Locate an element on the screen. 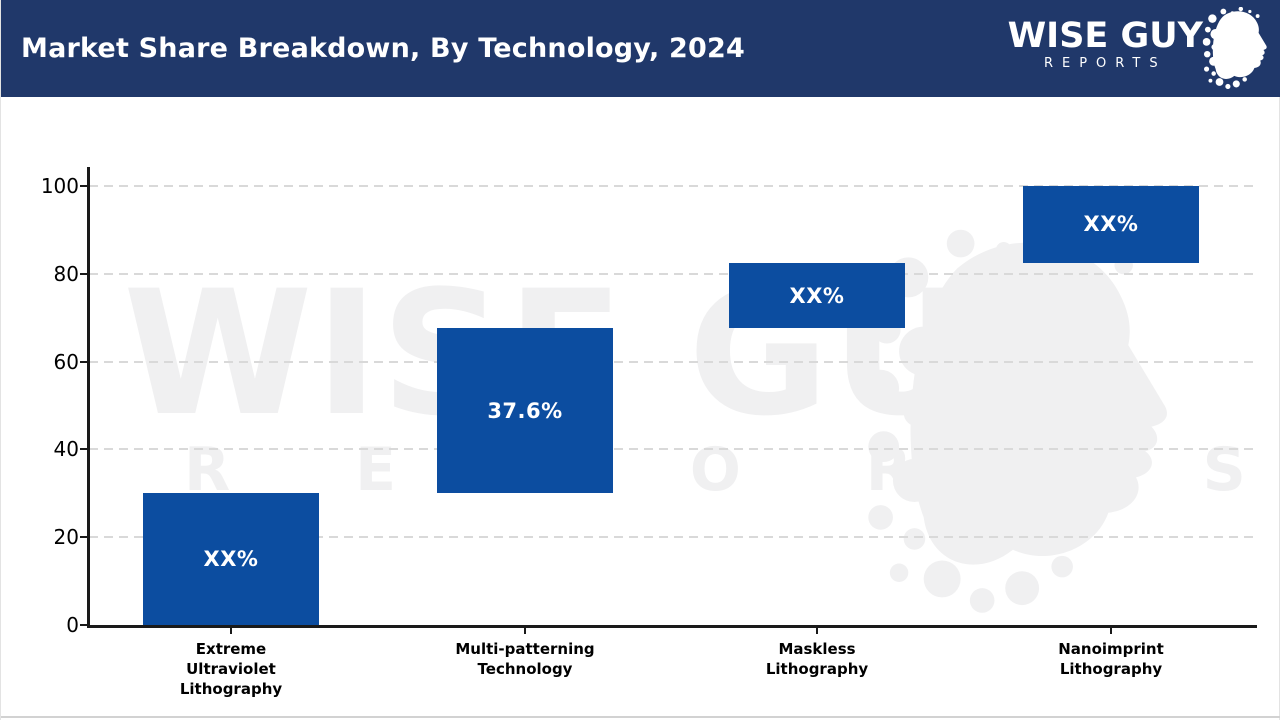  y-tick-label-0: 0 is located at coordinates (72, 625).